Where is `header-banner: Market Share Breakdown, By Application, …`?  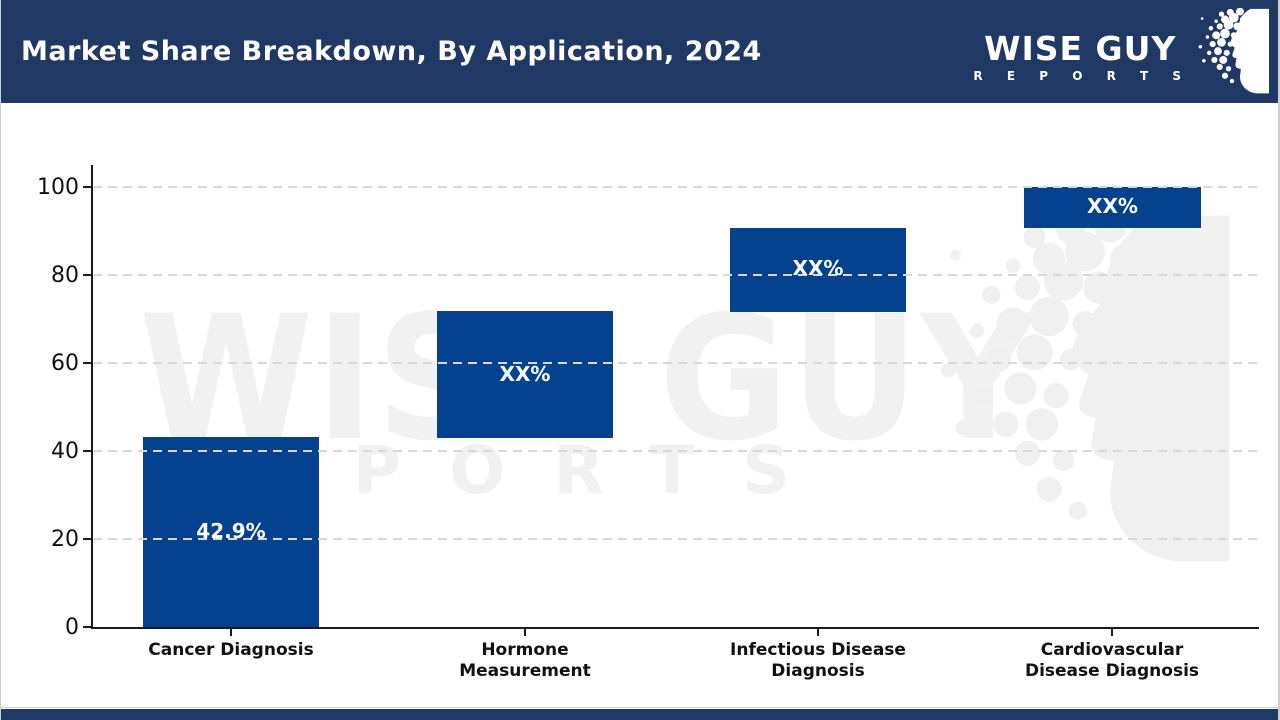
header-banner: Market Share Breakdown, By Application, … is located at coordinates (639, 51).